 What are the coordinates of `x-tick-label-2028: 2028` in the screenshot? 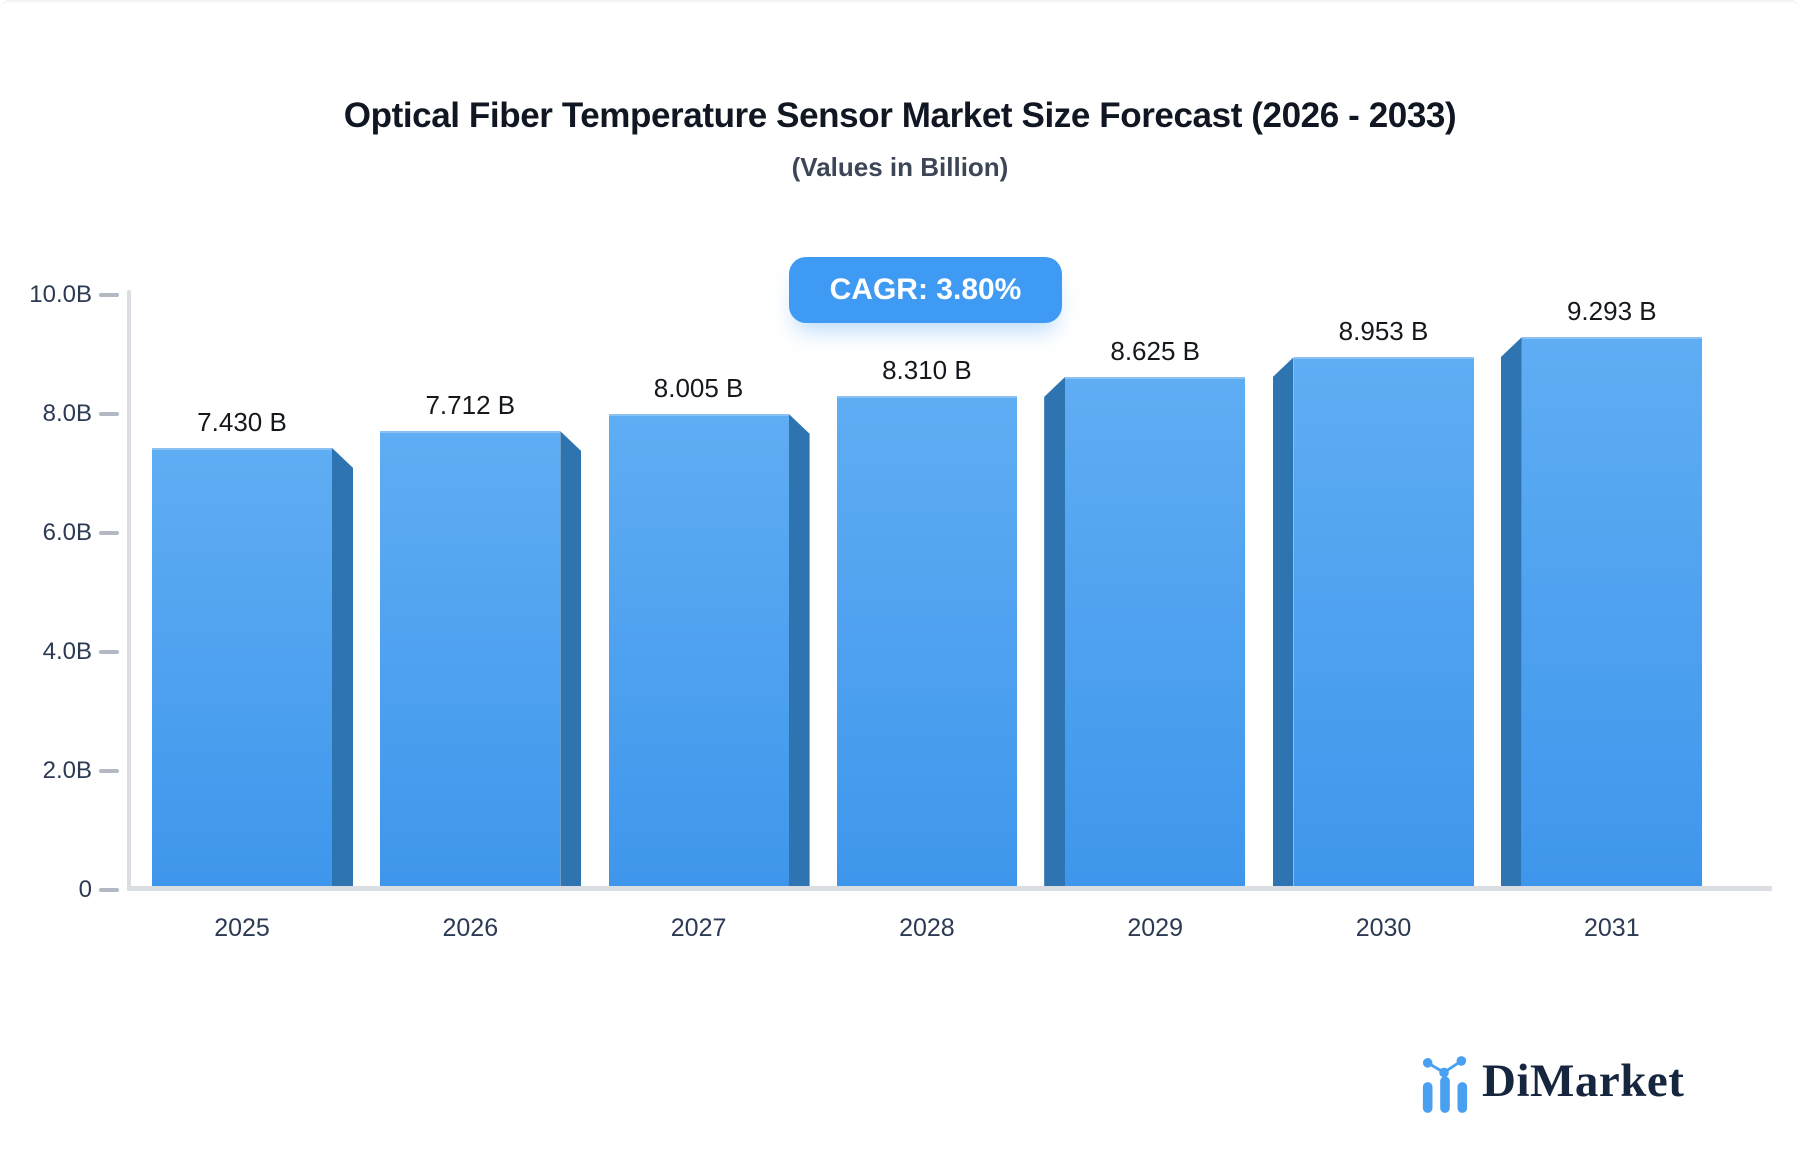 It's located at (927, 928).